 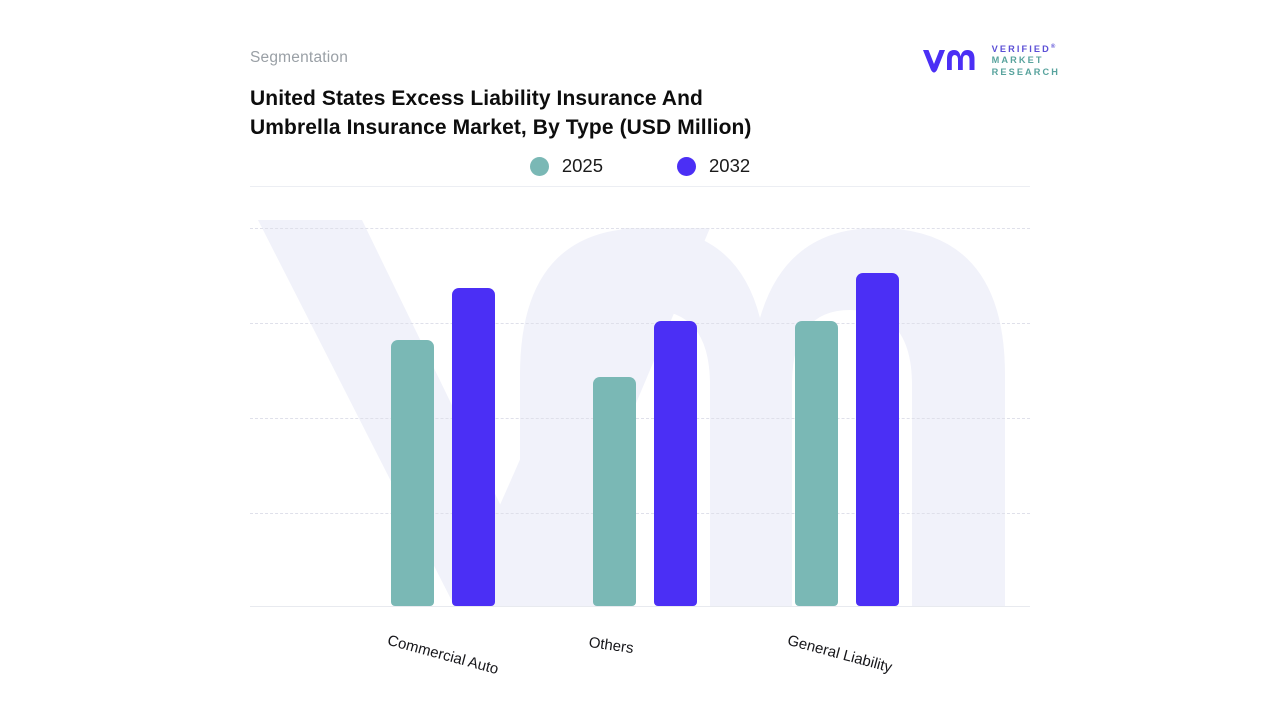 I want to click on legend-label: 2025, so click(x=582, y=165).